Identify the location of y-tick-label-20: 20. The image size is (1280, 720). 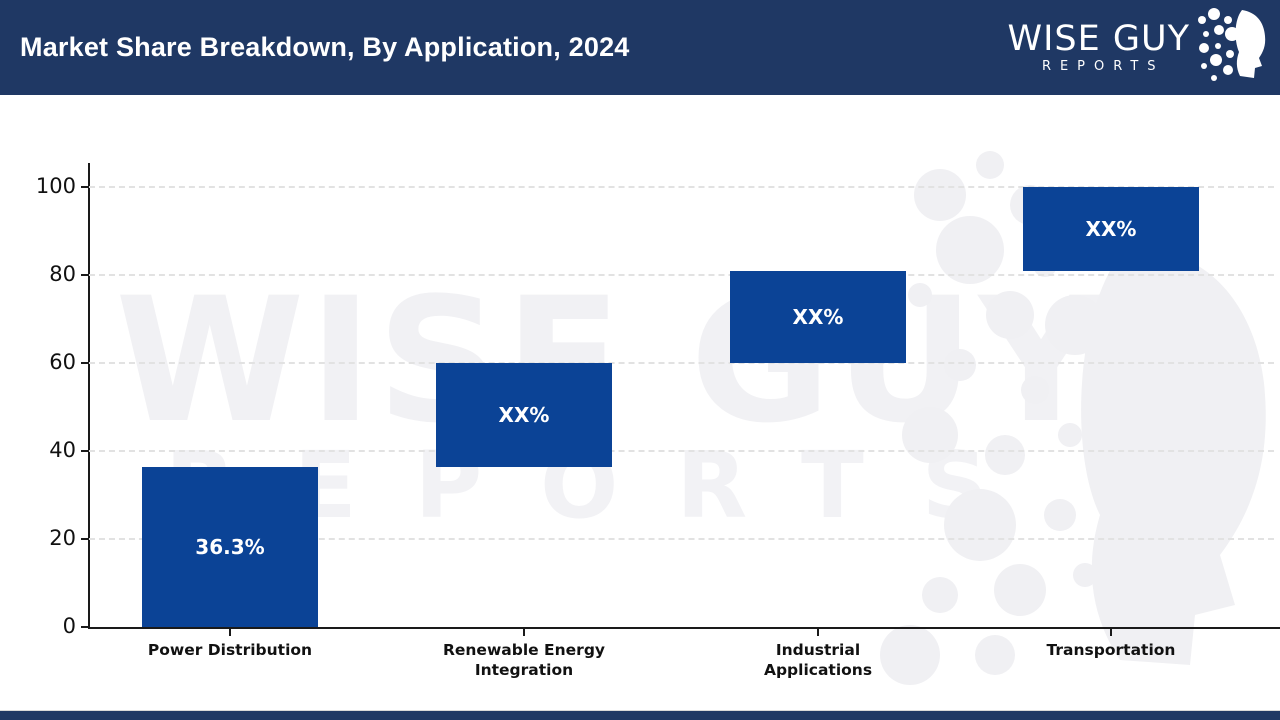
(62, 538).